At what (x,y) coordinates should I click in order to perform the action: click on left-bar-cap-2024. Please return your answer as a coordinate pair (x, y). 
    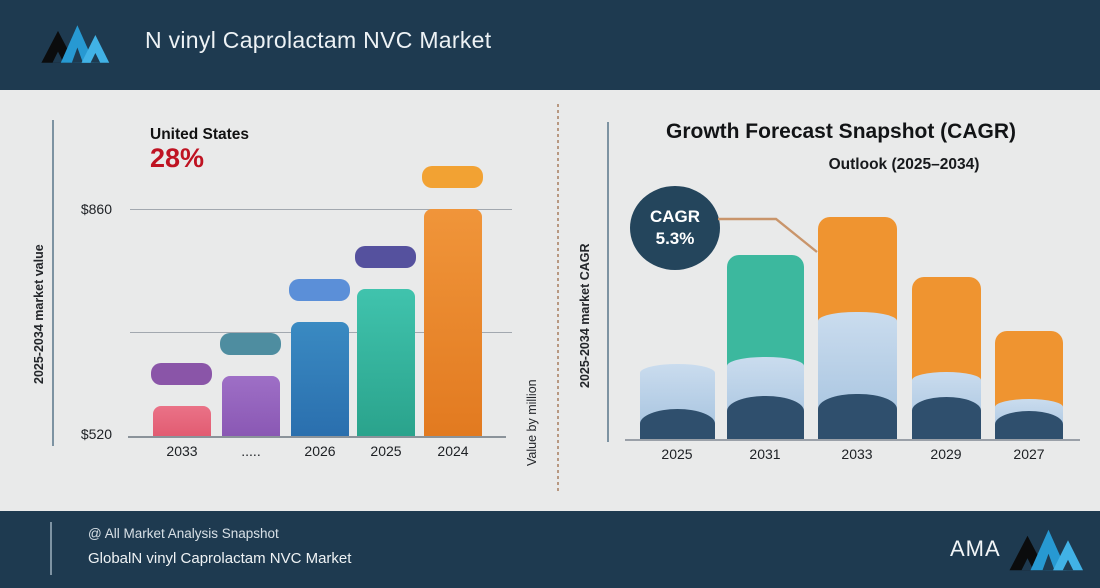
    Looking at the image, I should click on (452, 177).